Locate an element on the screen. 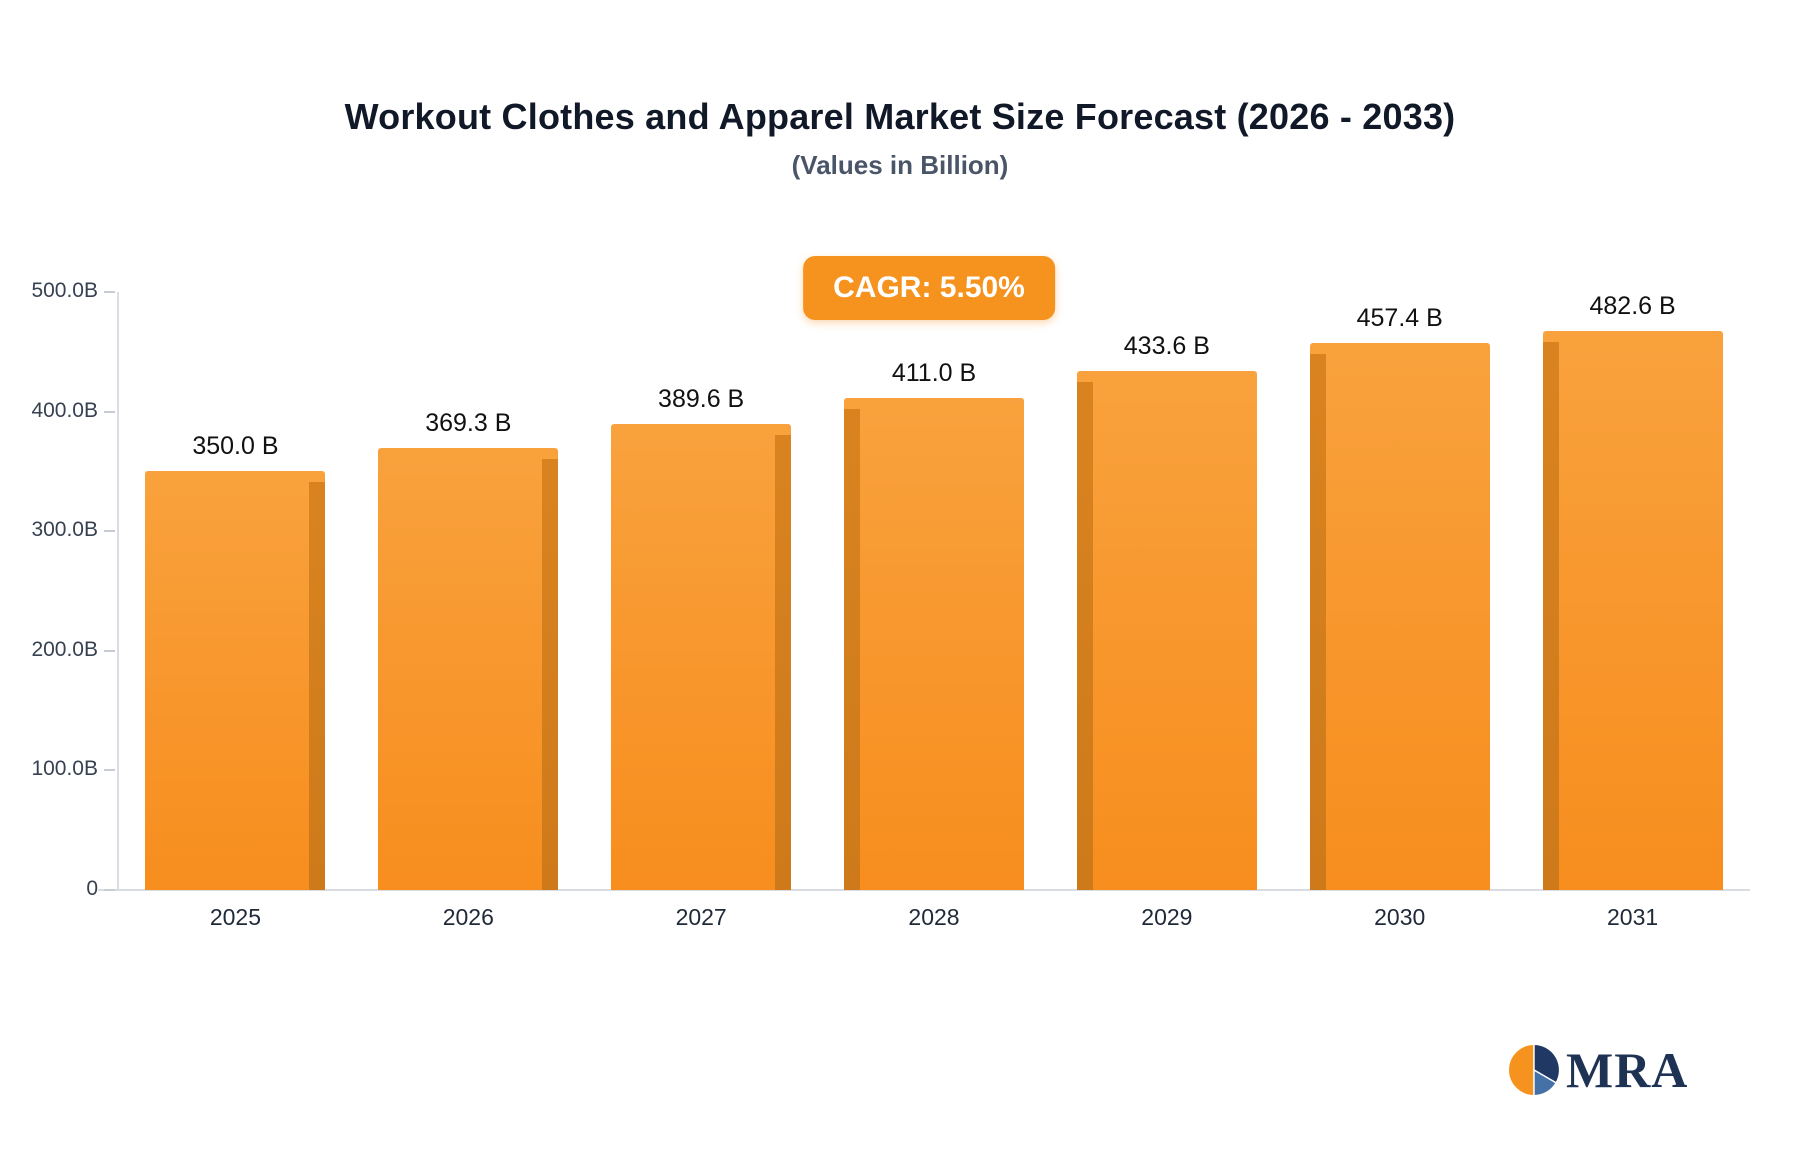 The height and width of the screenshot is (1156, 1800). cagr-badge: CAGR: 5.50% is located at coordinates (929, 288).